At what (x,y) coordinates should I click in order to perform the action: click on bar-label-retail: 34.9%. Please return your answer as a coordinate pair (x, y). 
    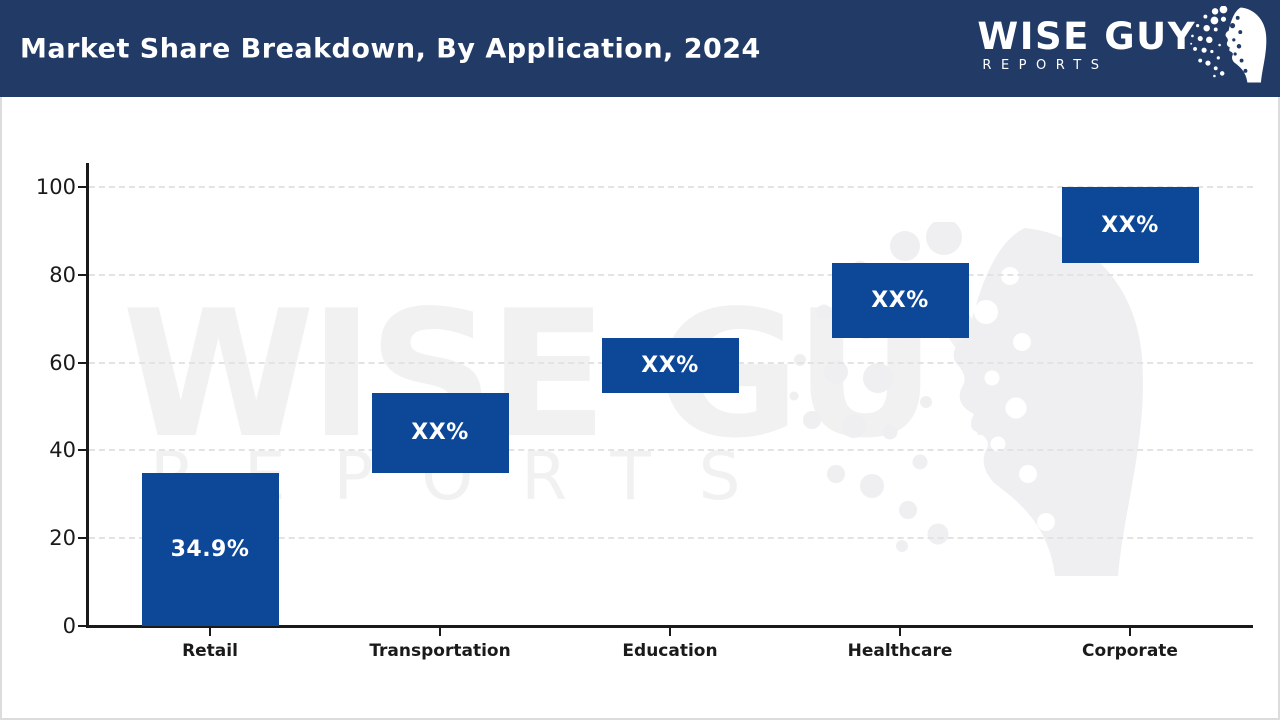
    Looking at the image, I should click on (210, 549).